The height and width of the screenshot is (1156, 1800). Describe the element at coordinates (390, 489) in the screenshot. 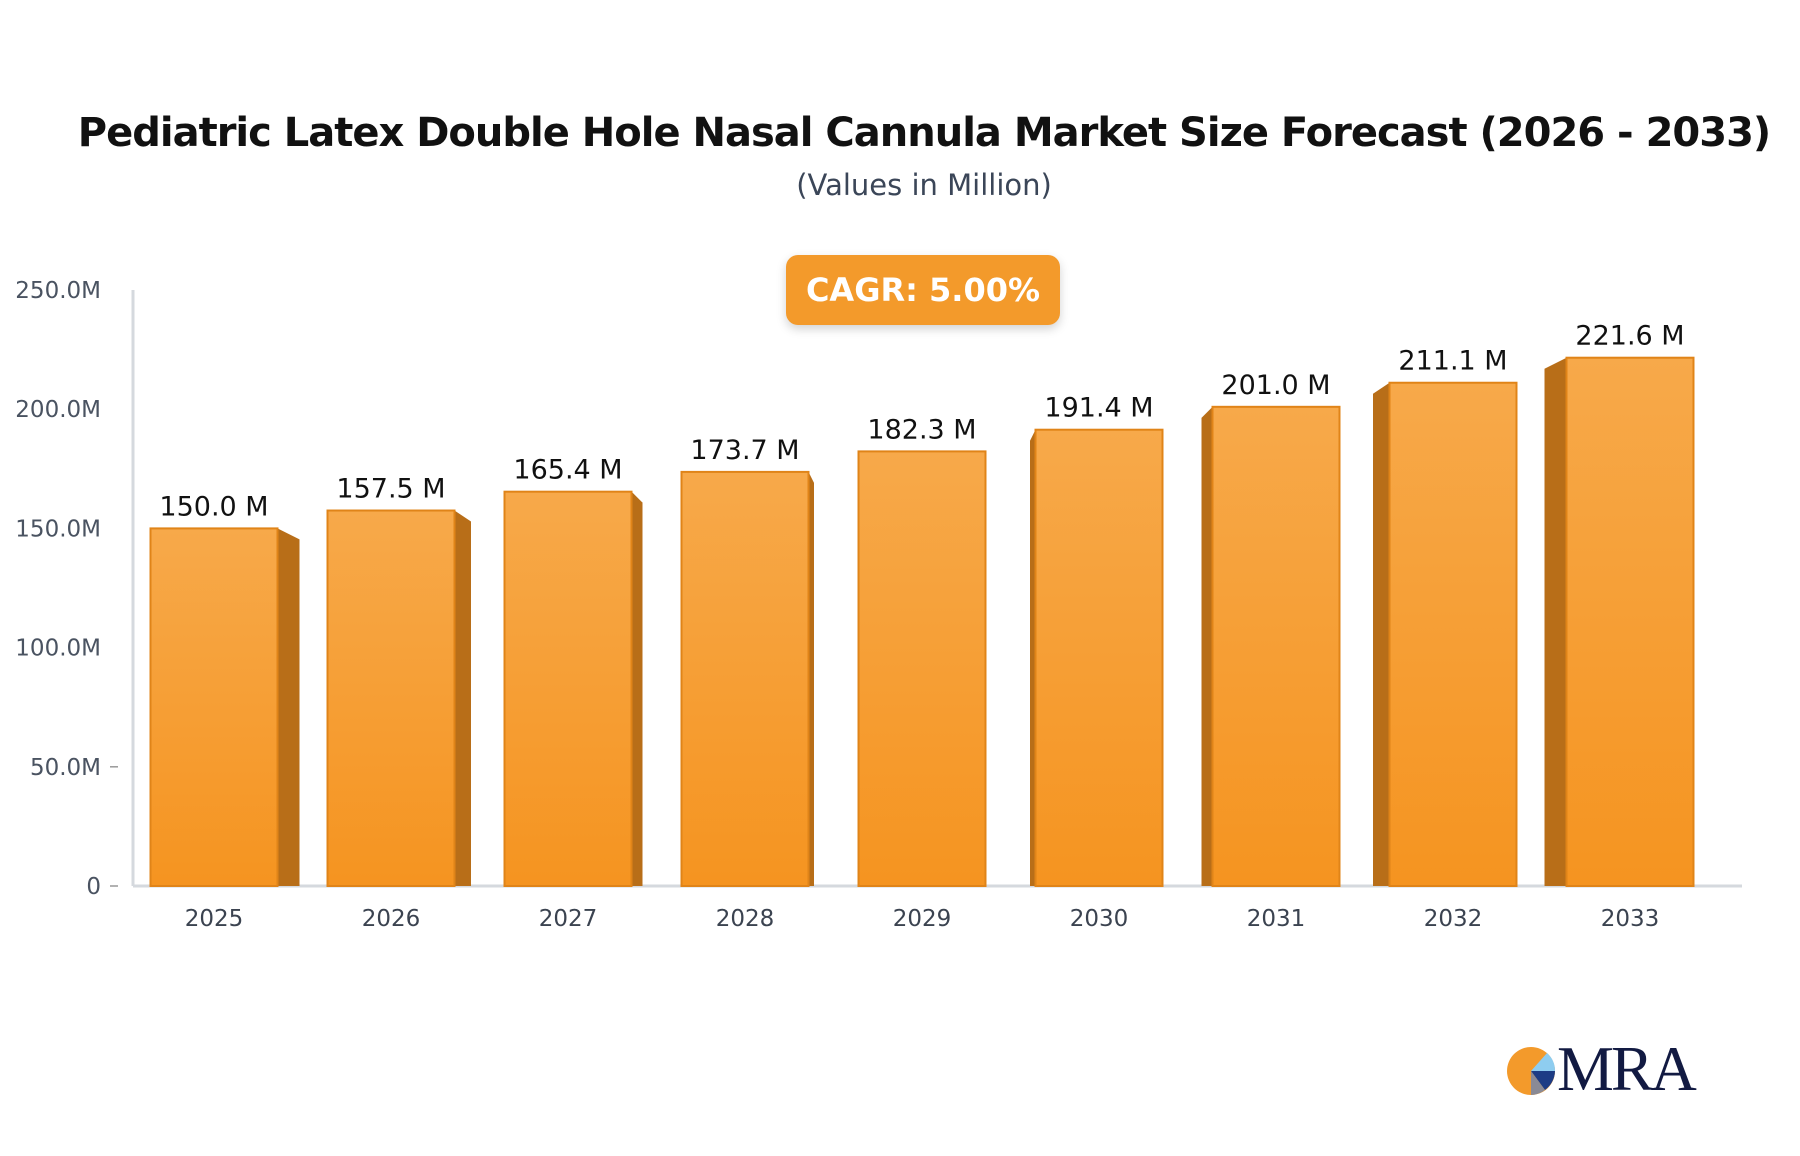

I see `data-label: 157.5 M` at that location.